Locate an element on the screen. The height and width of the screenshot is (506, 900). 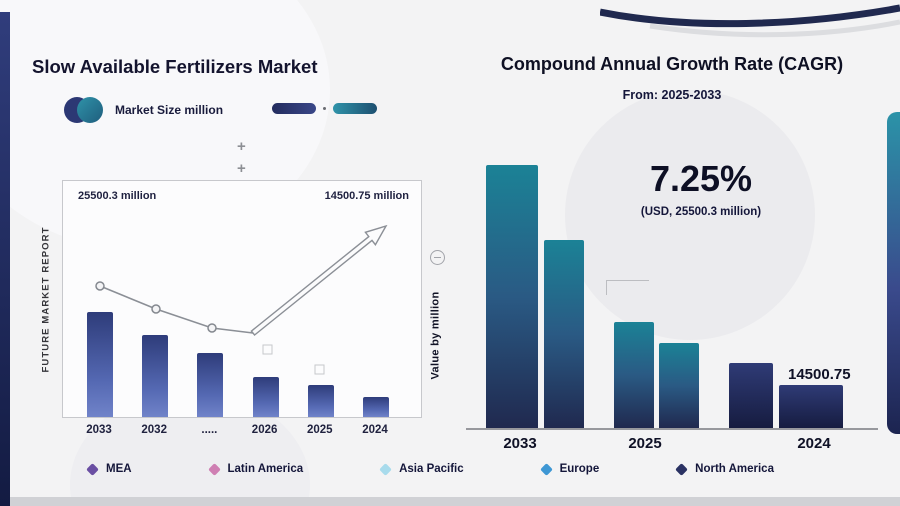
market-size-icon is located at coordinates (83, 110).